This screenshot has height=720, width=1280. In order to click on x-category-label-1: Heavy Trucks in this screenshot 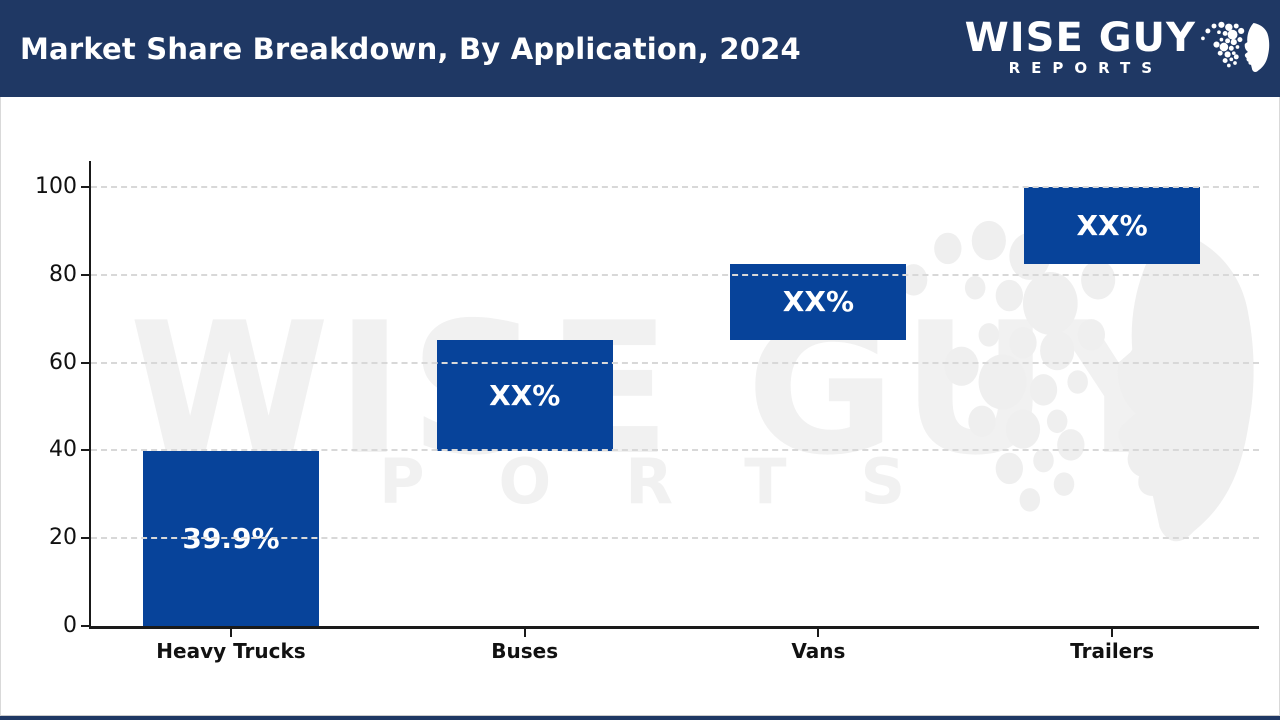, I will do `click(231, 651)`.